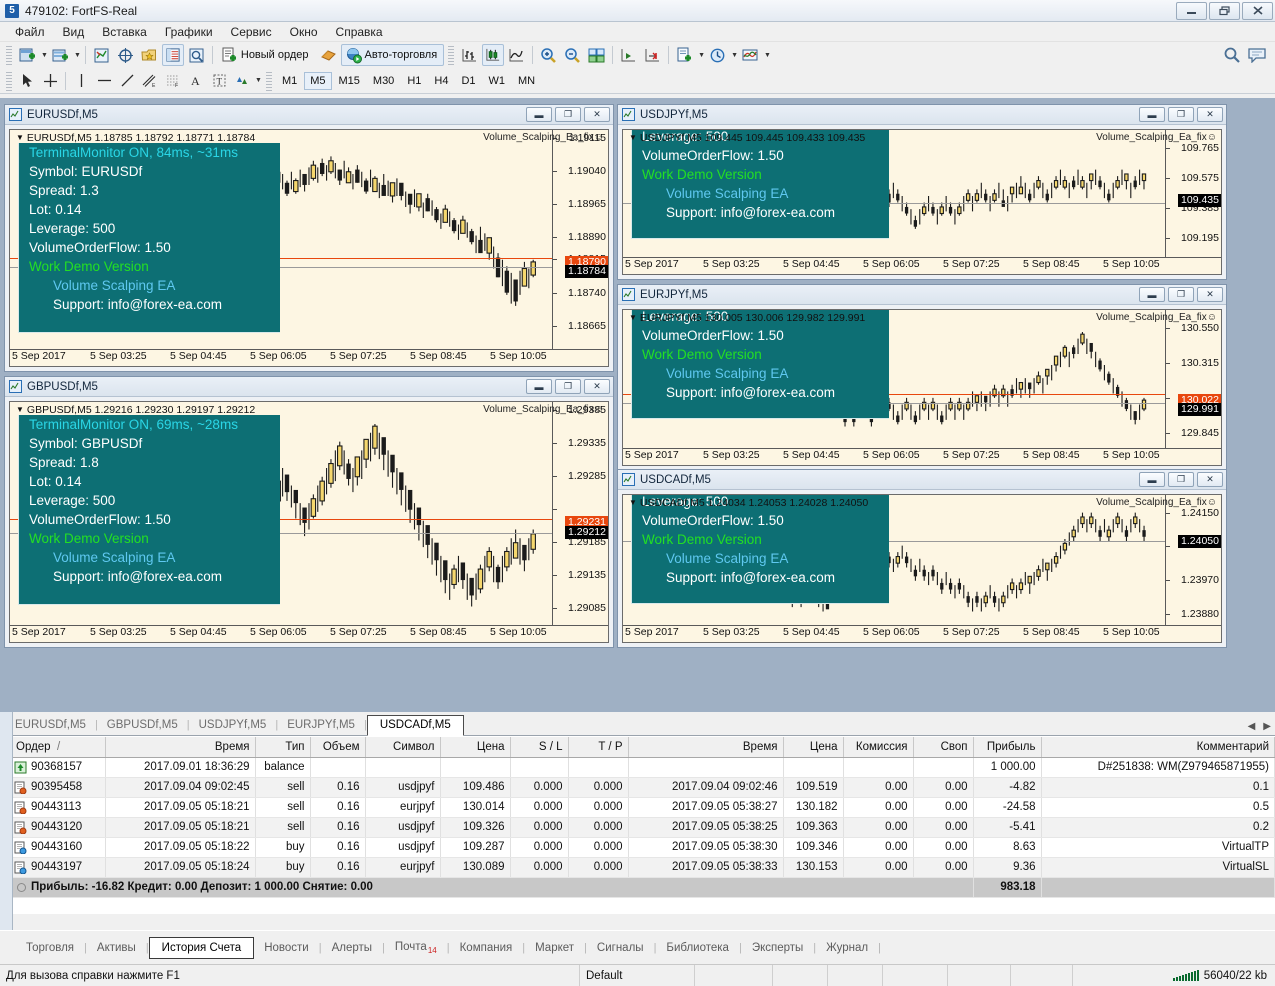  I want to click on timeframe-m15: M15, so click(349, 80).